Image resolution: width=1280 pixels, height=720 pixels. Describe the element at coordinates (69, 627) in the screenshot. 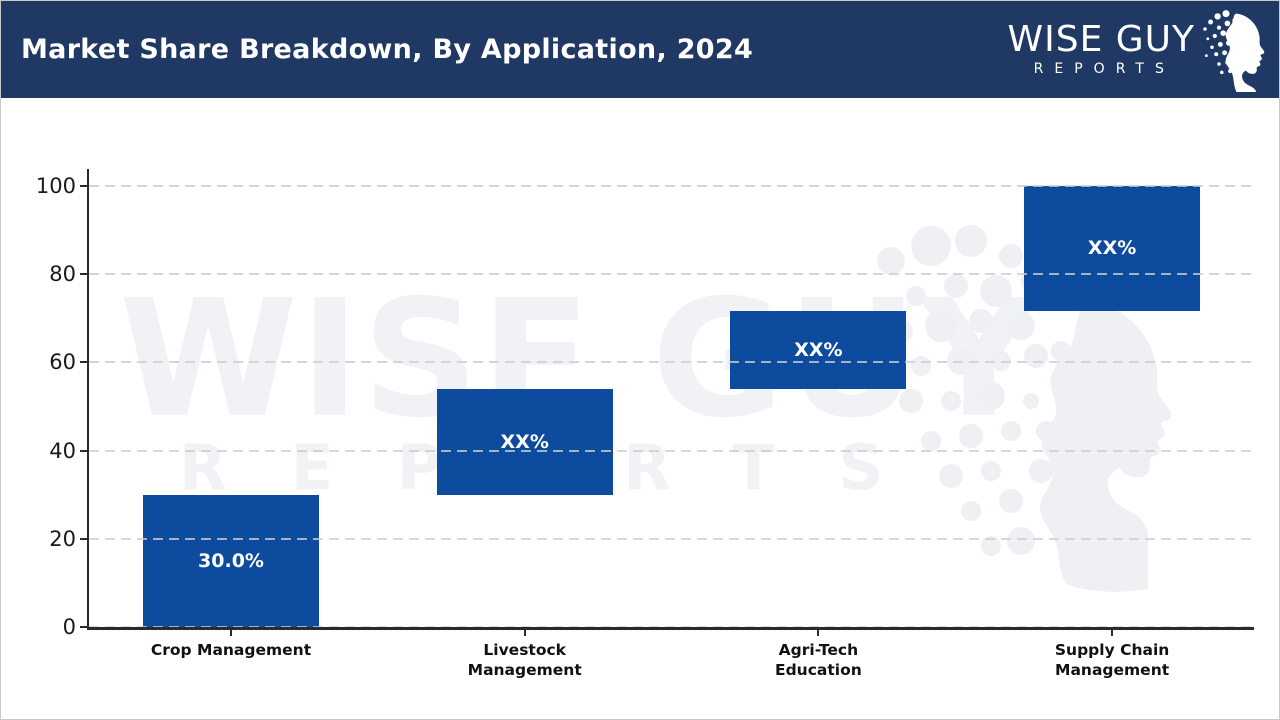

I see `y-tick-label: 0` at that location.